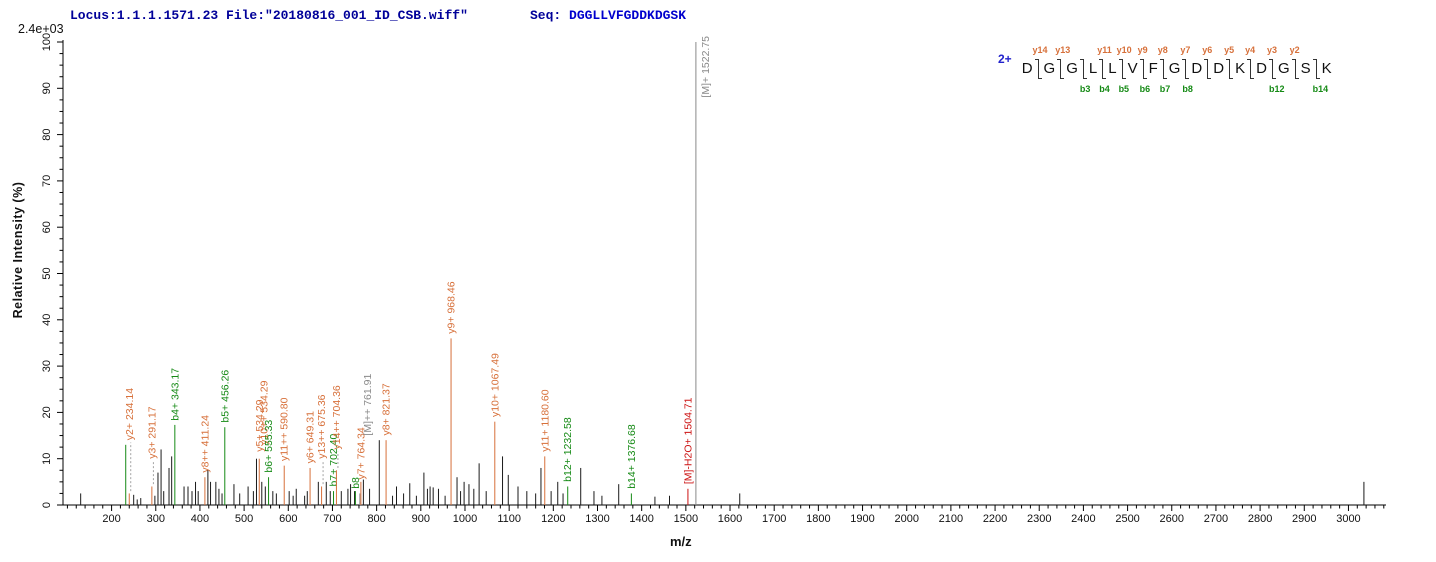  Describe the element at coordinates (1039, 519) in the screenshot. I see `x-tick-label: 2300` at that location.